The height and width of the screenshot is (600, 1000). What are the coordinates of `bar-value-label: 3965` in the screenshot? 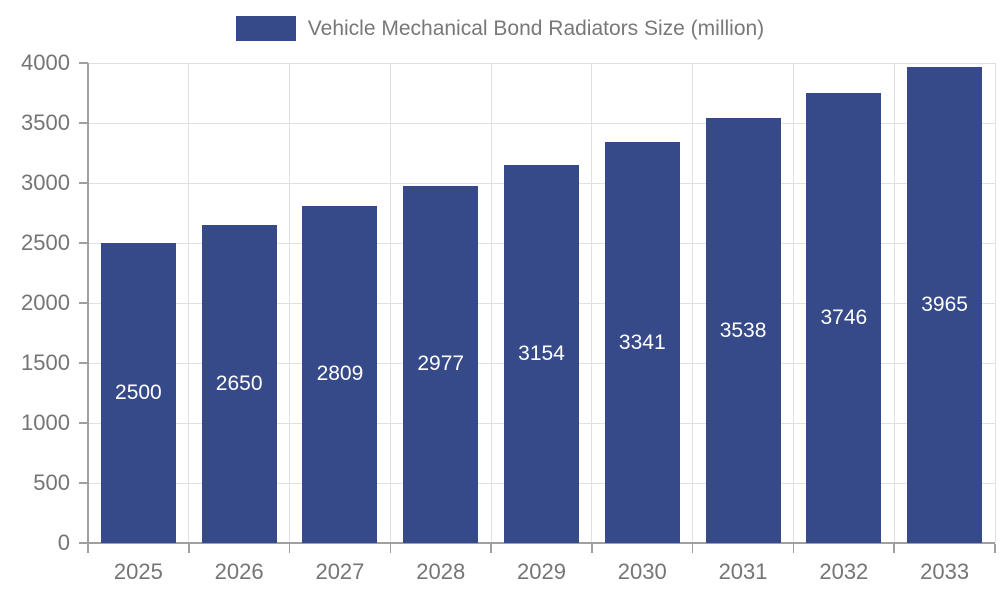 It's located at (944, 305).